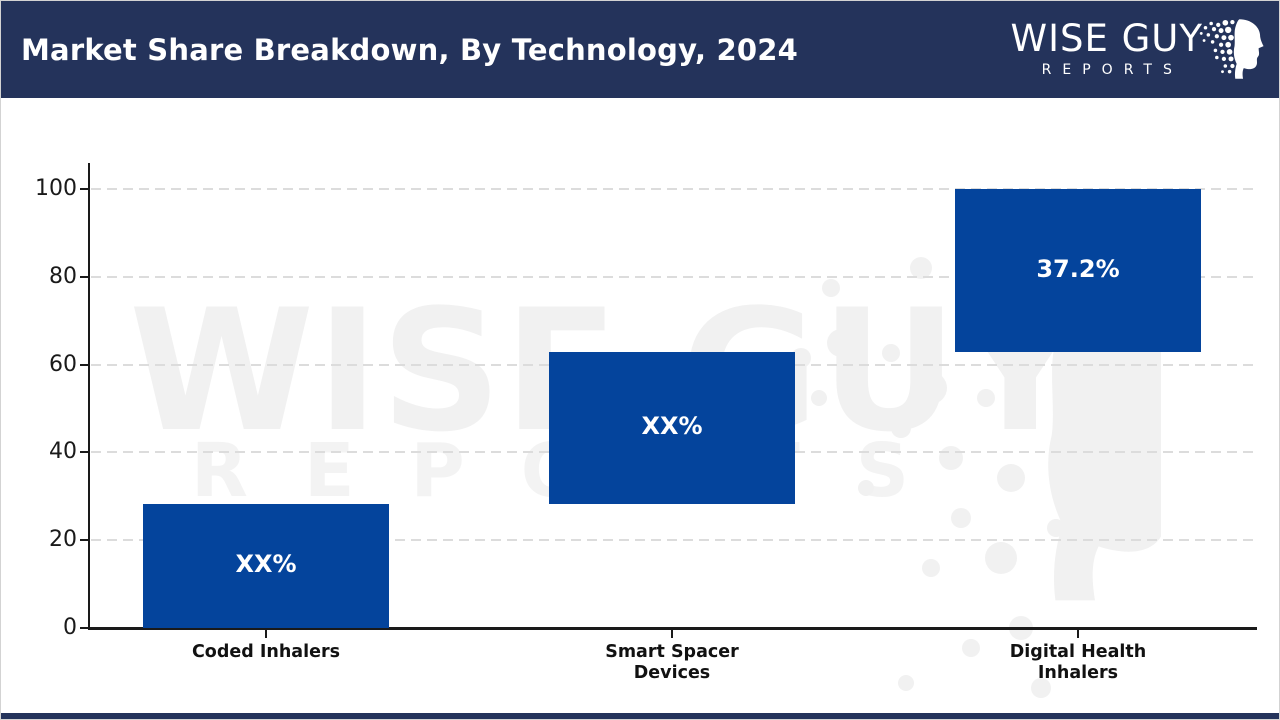 Image resolution: width=1280 pixels, height=720 pixels. Describe the element at coordinates (1078, 652) in the screenshot. I see `category-label-line: Digital Health` at that location.